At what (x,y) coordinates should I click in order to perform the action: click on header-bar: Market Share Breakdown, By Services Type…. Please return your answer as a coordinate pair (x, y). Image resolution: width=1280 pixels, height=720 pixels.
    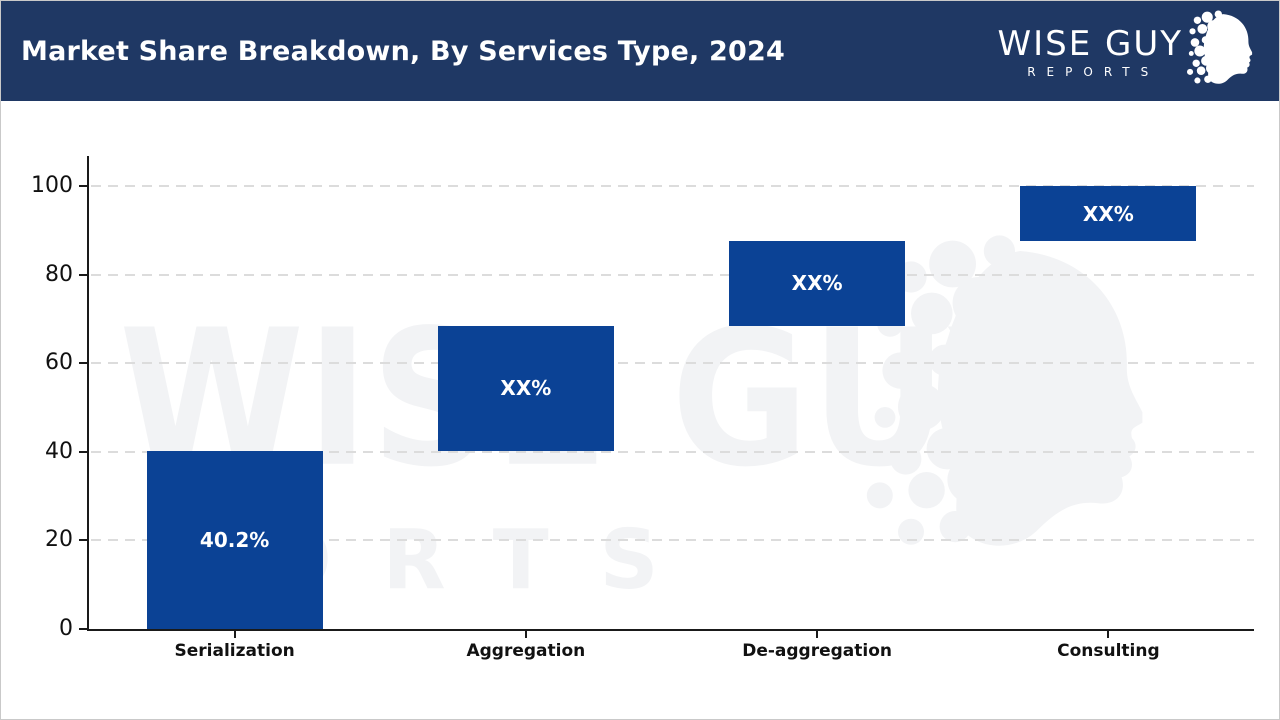
    Looking at the image, I should click on (640, 51).